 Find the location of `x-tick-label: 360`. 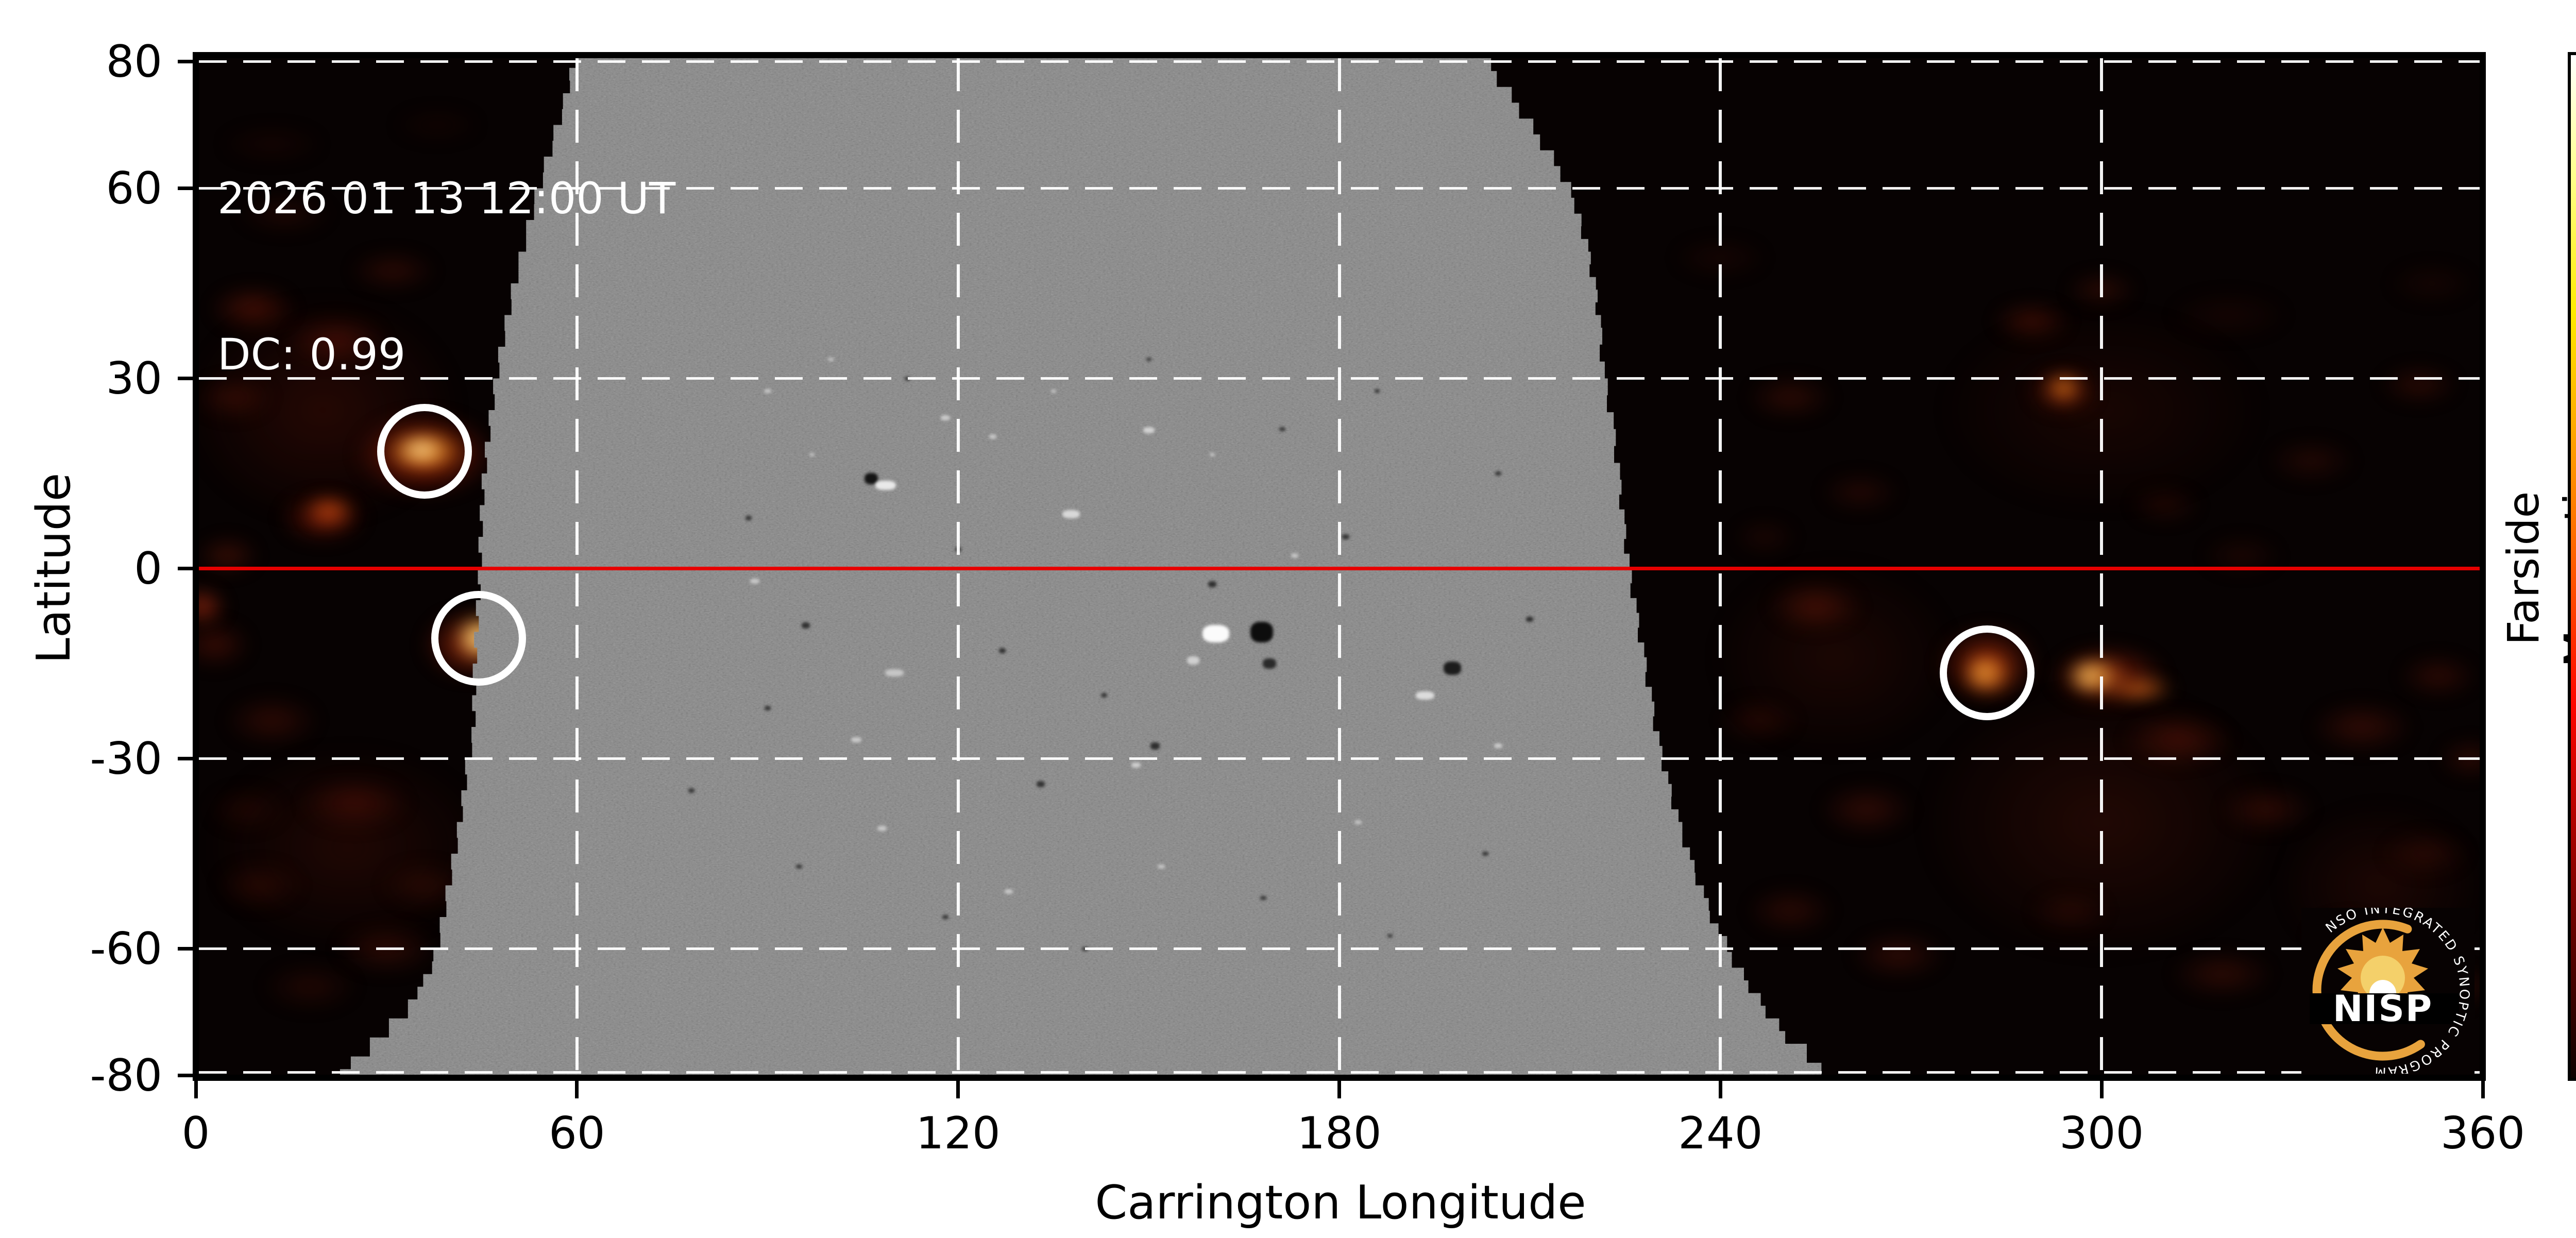

x-tick-label: 360 is located at coordinates (2483, 1133).